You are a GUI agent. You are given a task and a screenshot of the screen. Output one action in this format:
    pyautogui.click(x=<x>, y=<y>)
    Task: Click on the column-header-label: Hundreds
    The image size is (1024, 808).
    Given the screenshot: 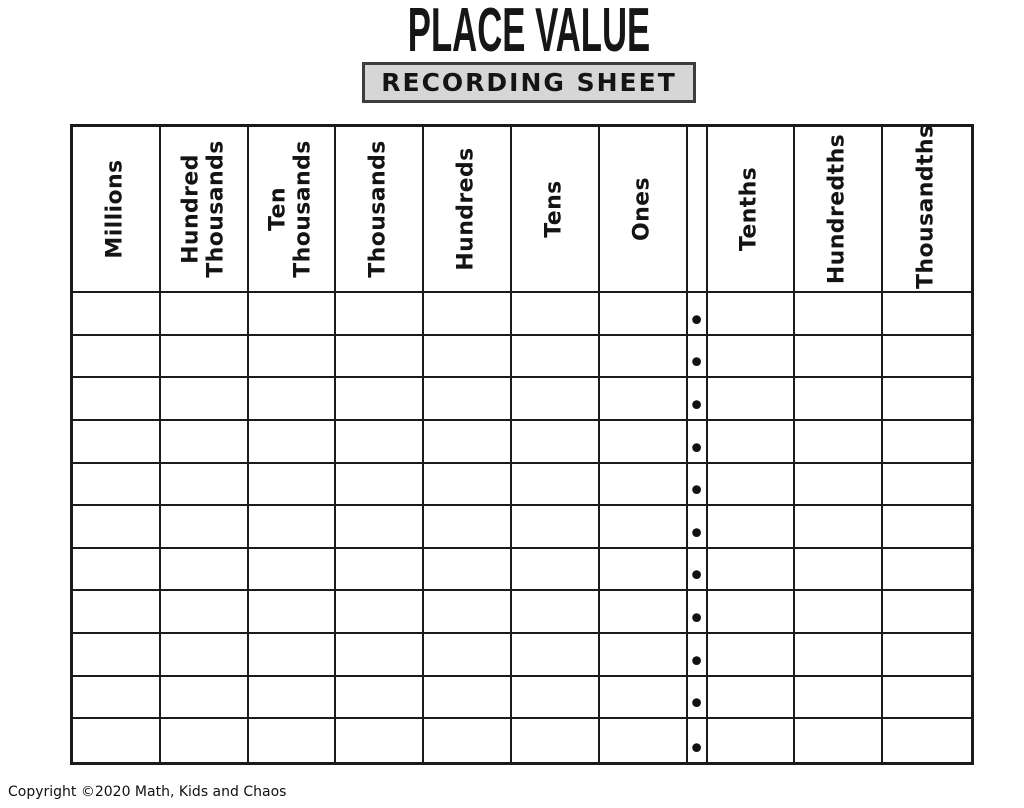 What is the action you would take?
    pyautogui.click(x=466, y=209)
    